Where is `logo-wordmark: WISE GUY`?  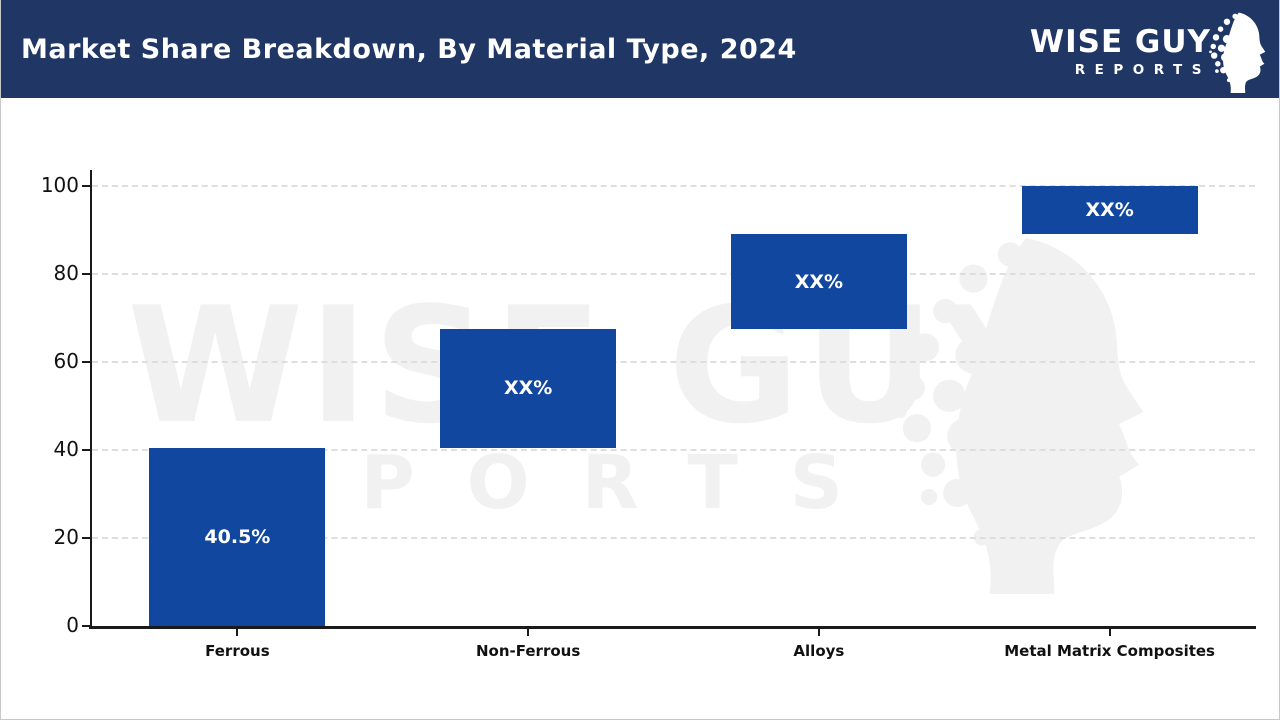 logo-wordmark: WISE GUY is located at coordinates (1120, 41).